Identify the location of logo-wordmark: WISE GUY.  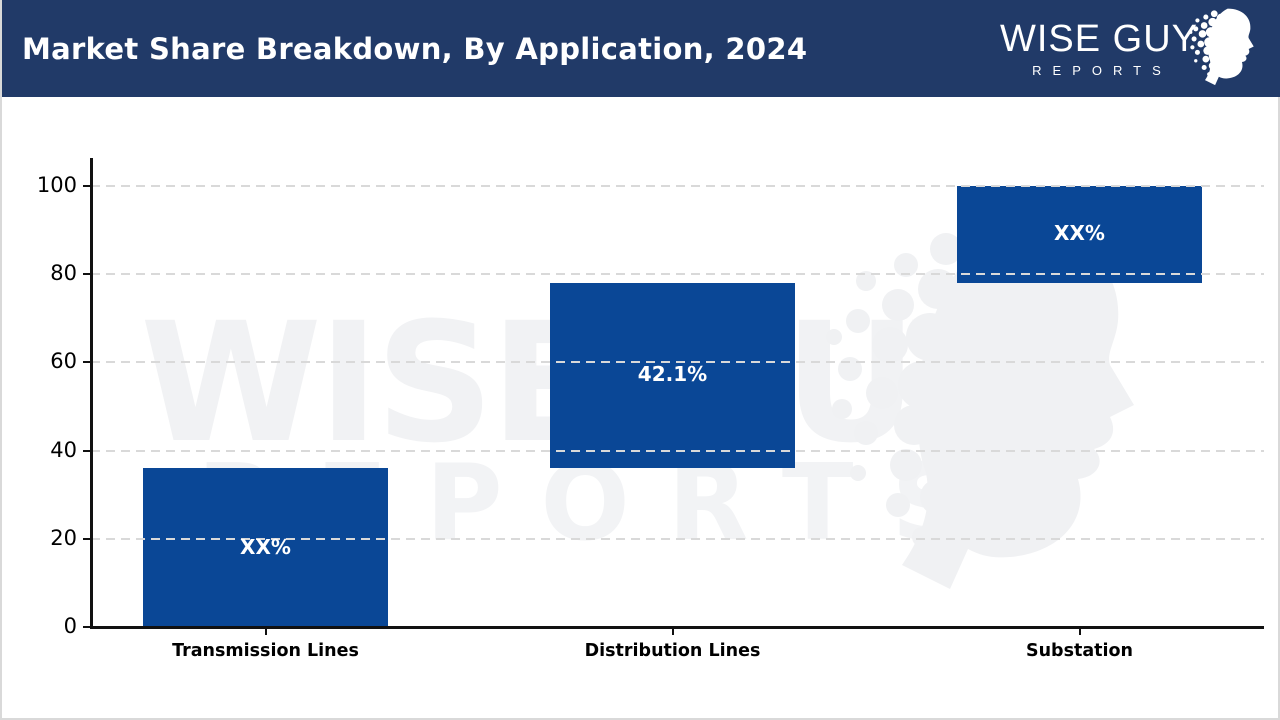
(1098, 38).